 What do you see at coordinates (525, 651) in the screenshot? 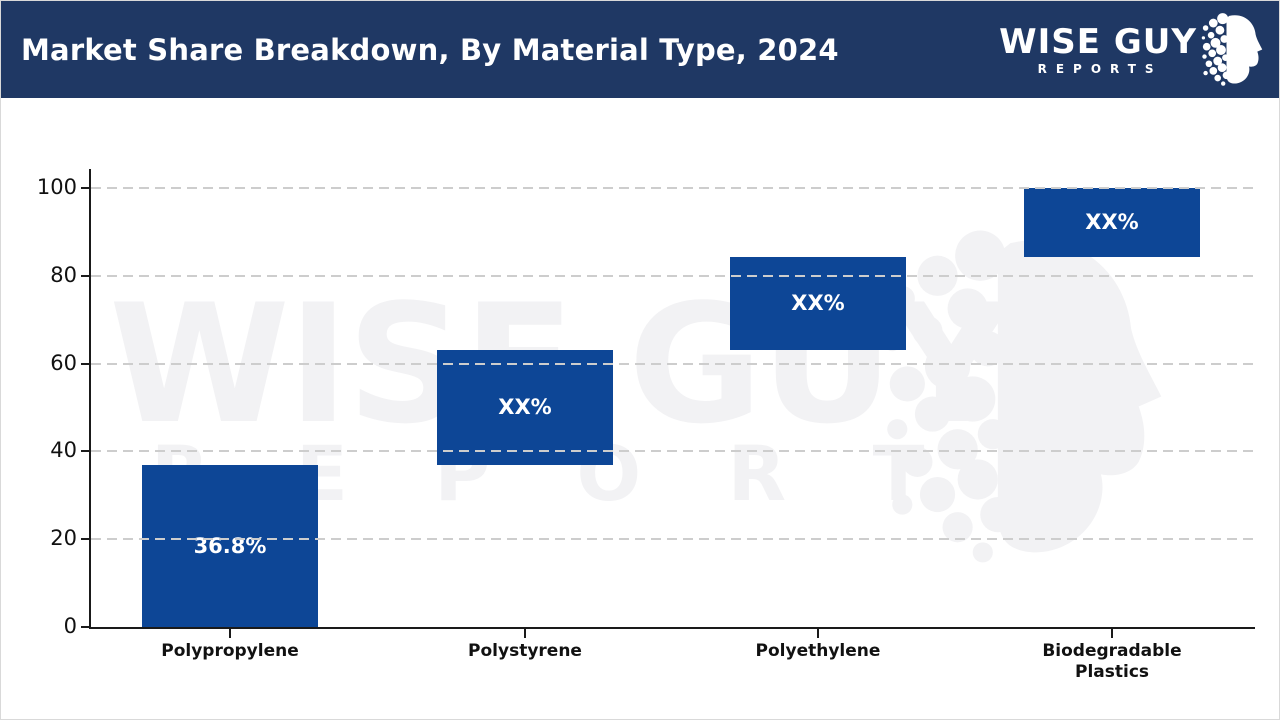
I see `x-category-label: Polystyrene` at bounding box center [525, 651].